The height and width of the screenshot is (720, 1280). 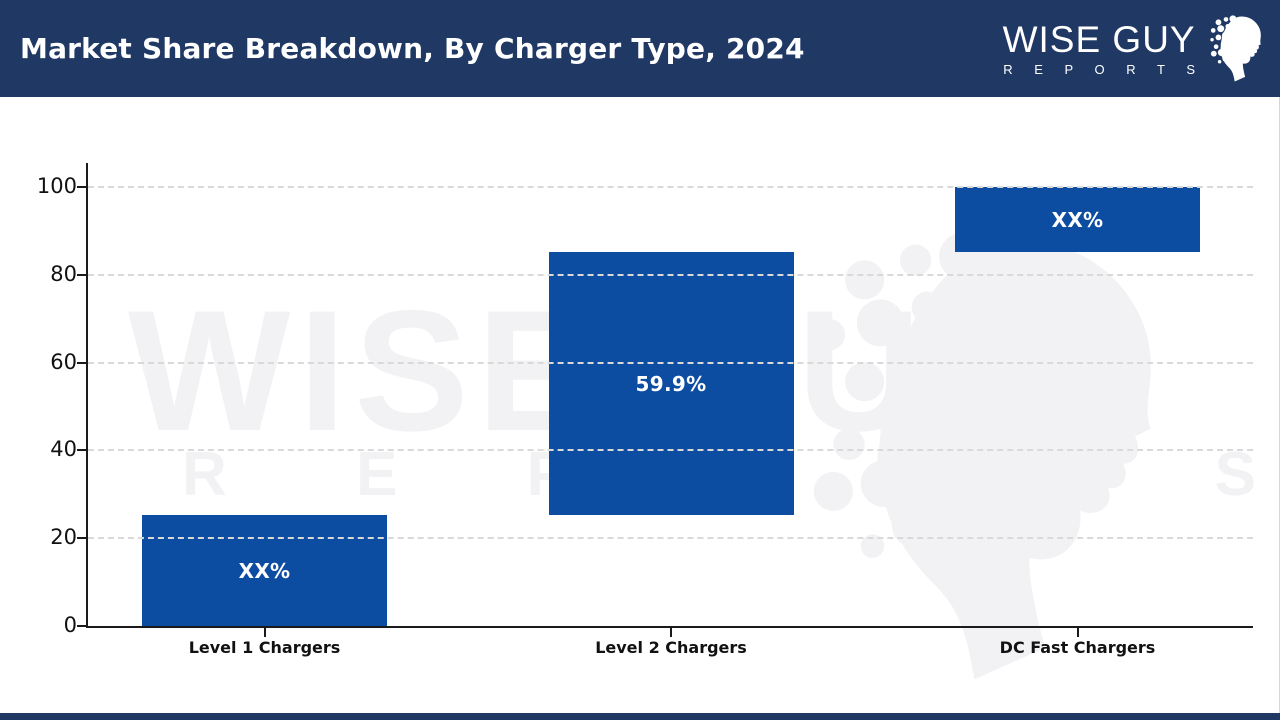 I want to click on brand-logo: WISE GUY R E P O R T S, so click(x=1130, y=49).